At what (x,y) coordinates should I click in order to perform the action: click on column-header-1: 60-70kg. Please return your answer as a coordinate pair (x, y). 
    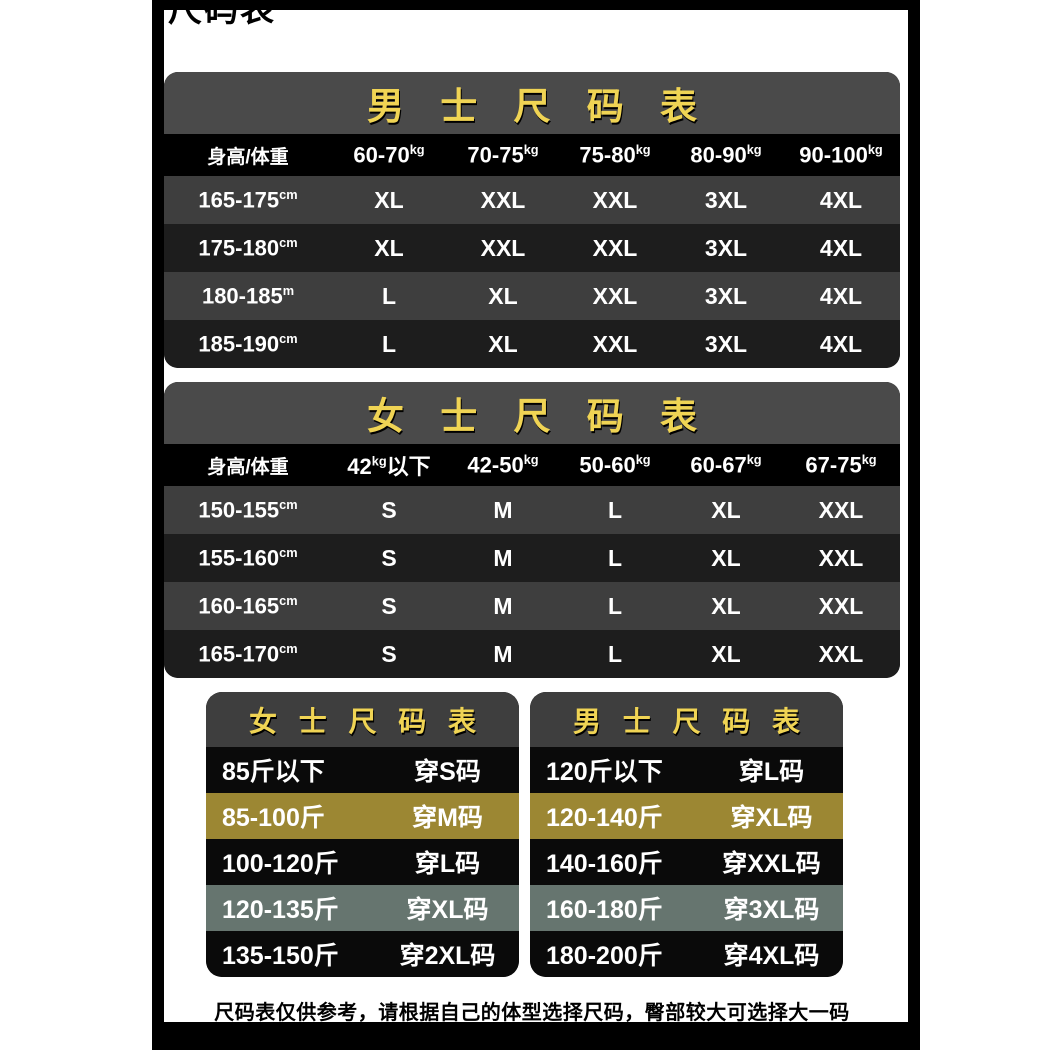
    Looking at the image, I should click on (389, 154).